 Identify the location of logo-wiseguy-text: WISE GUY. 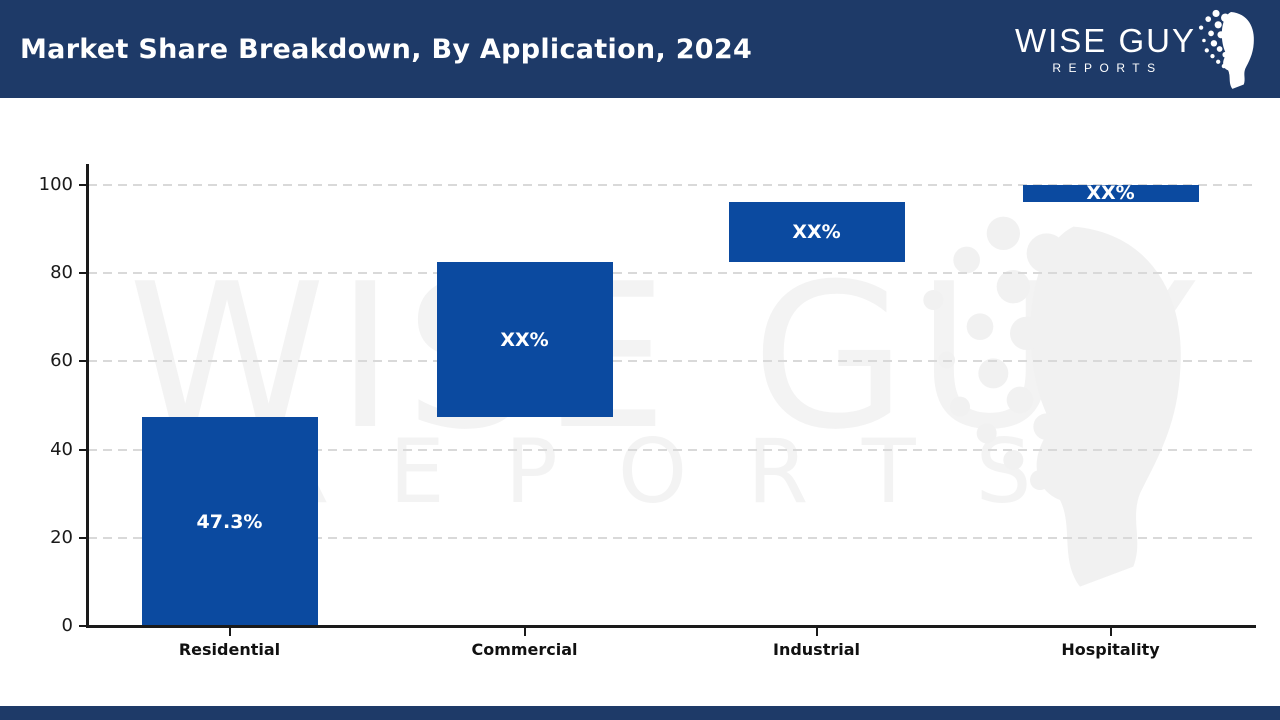
(1105, 40).